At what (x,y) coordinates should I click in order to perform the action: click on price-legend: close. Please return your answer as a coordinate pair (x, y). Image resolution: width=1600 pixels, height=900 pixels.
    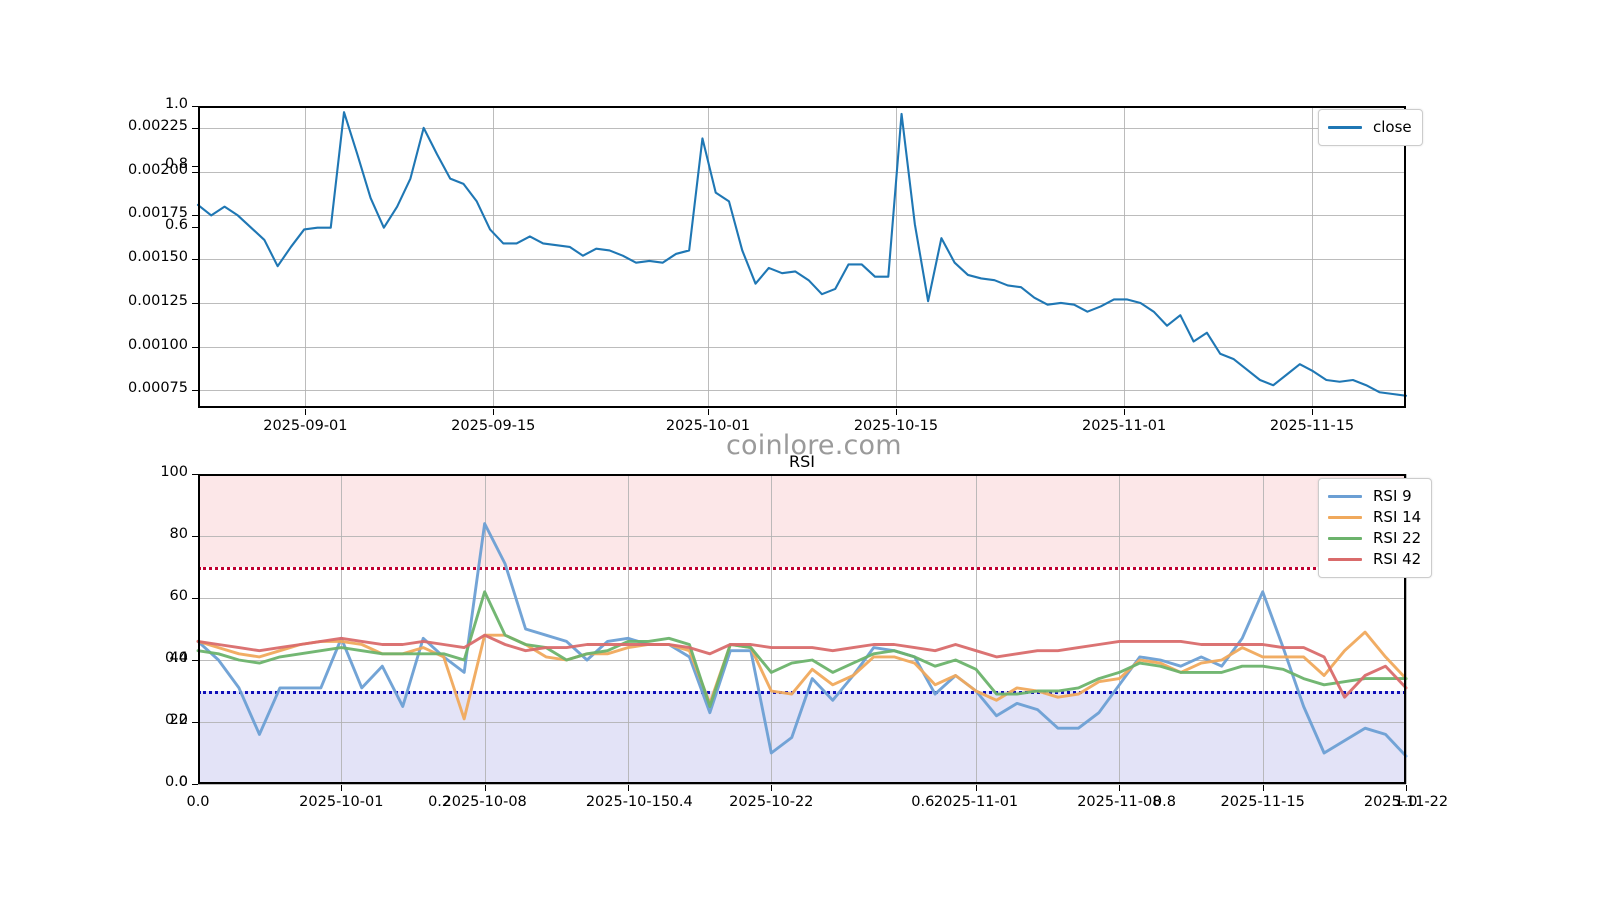
    Looking at the image, I should click on (1370, 127).